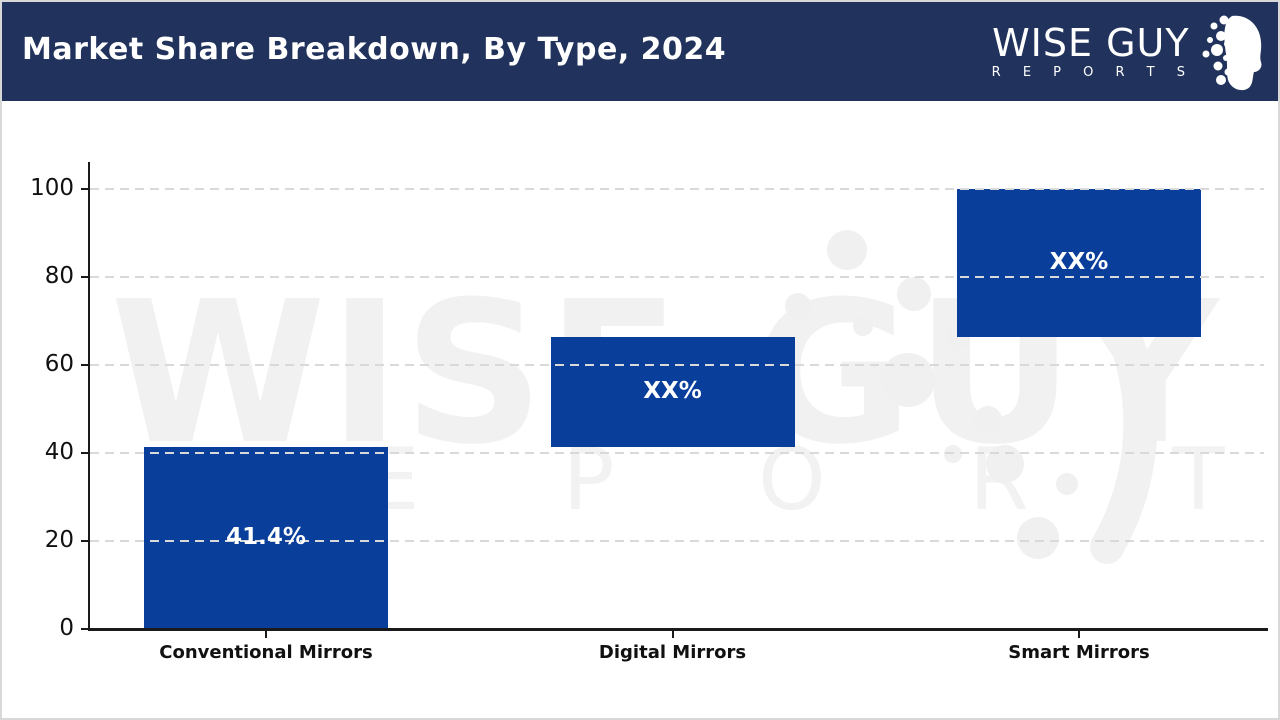 This screenshot has width=1280, height=720. What do you see at coordinates (678, 629) in the screenshot?
I see `x-axis-line` at bounding box center [678, 629].